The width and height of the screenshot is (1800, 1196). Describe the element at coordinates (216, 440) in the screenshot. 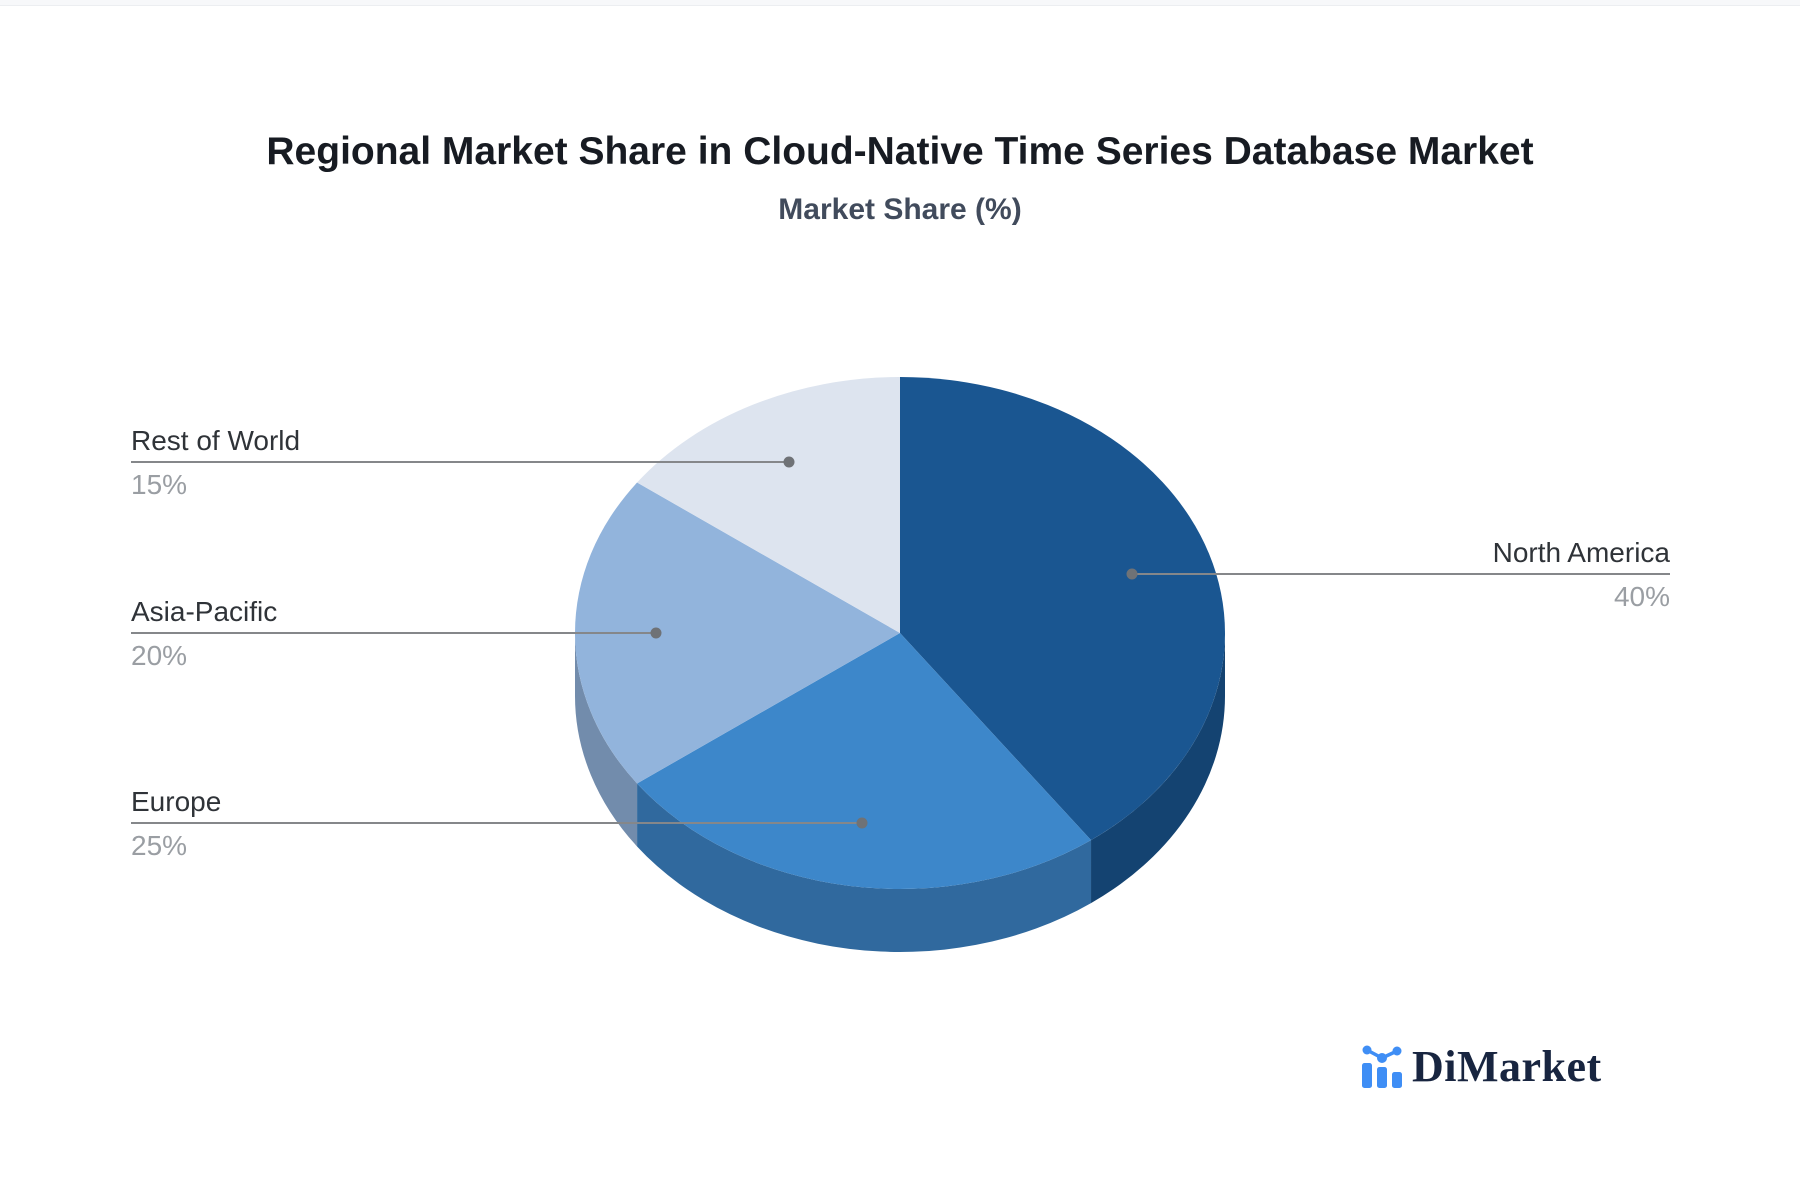

I see `slice-label-rest-of-world: Rest of World` at that location.